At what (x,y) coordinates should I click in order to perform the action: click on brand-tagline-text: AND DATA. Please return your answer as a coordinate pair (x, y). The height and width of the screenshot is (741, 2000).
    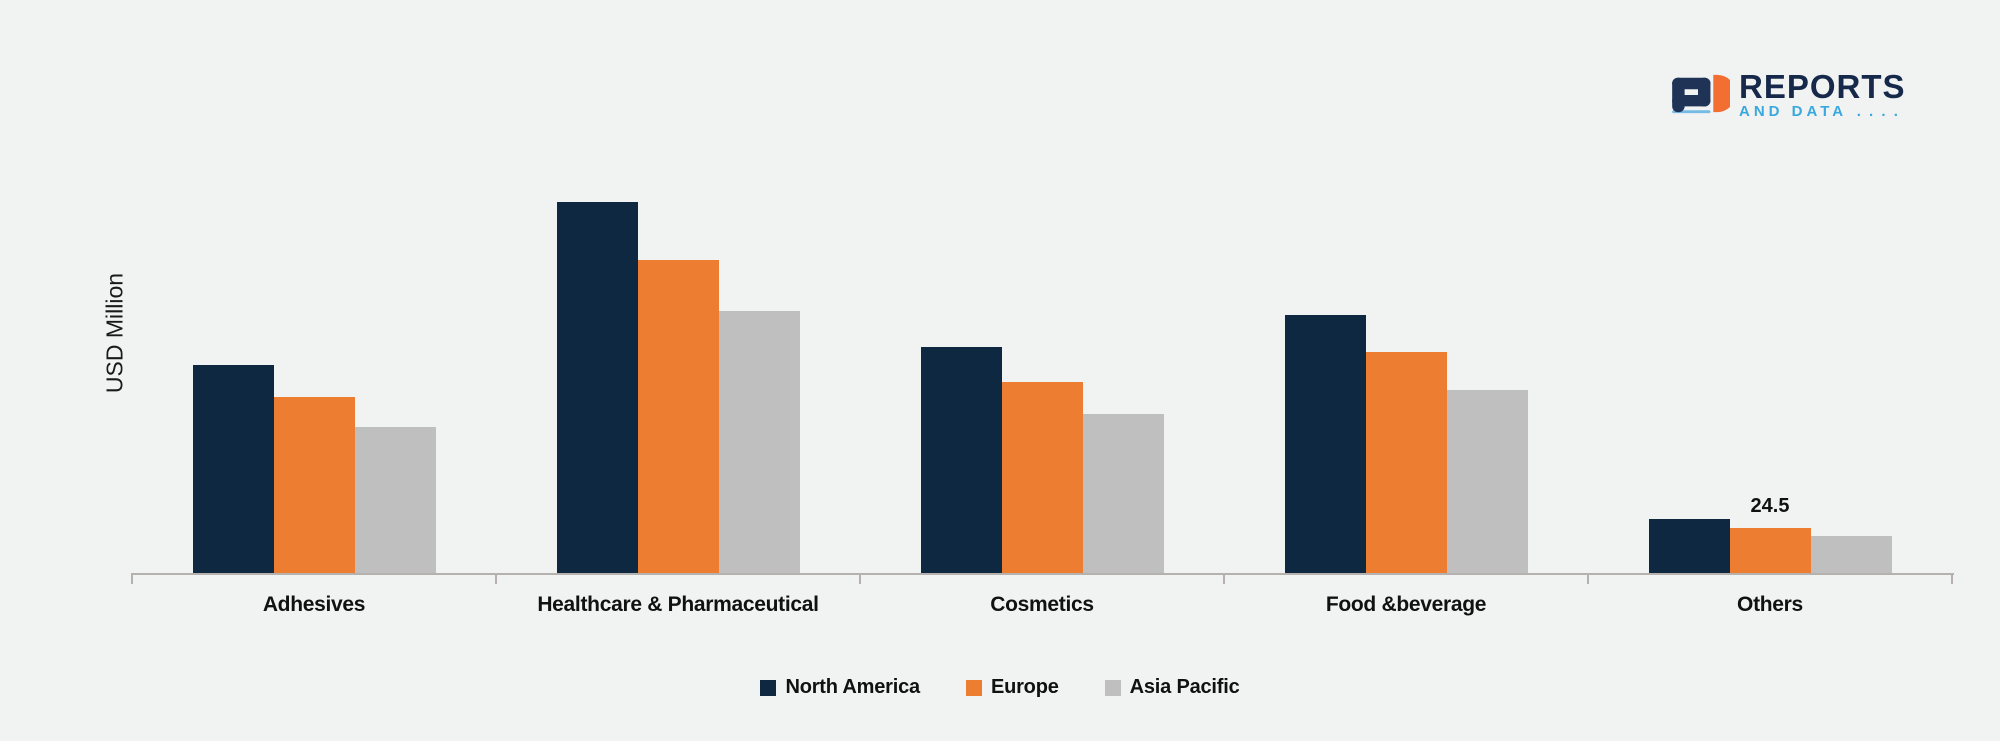
    Looking at the image, I should click on (1793, 111).